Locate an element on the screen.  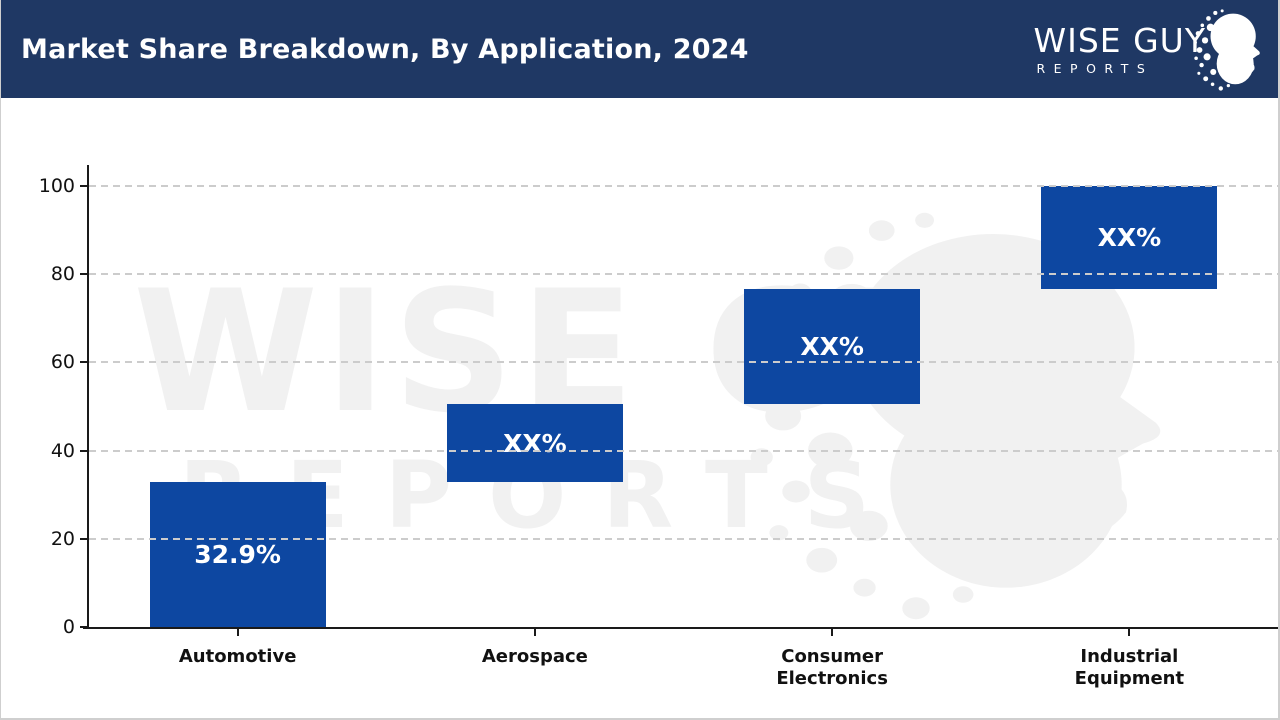
y-axis-line is located at coordinates (88, 397).